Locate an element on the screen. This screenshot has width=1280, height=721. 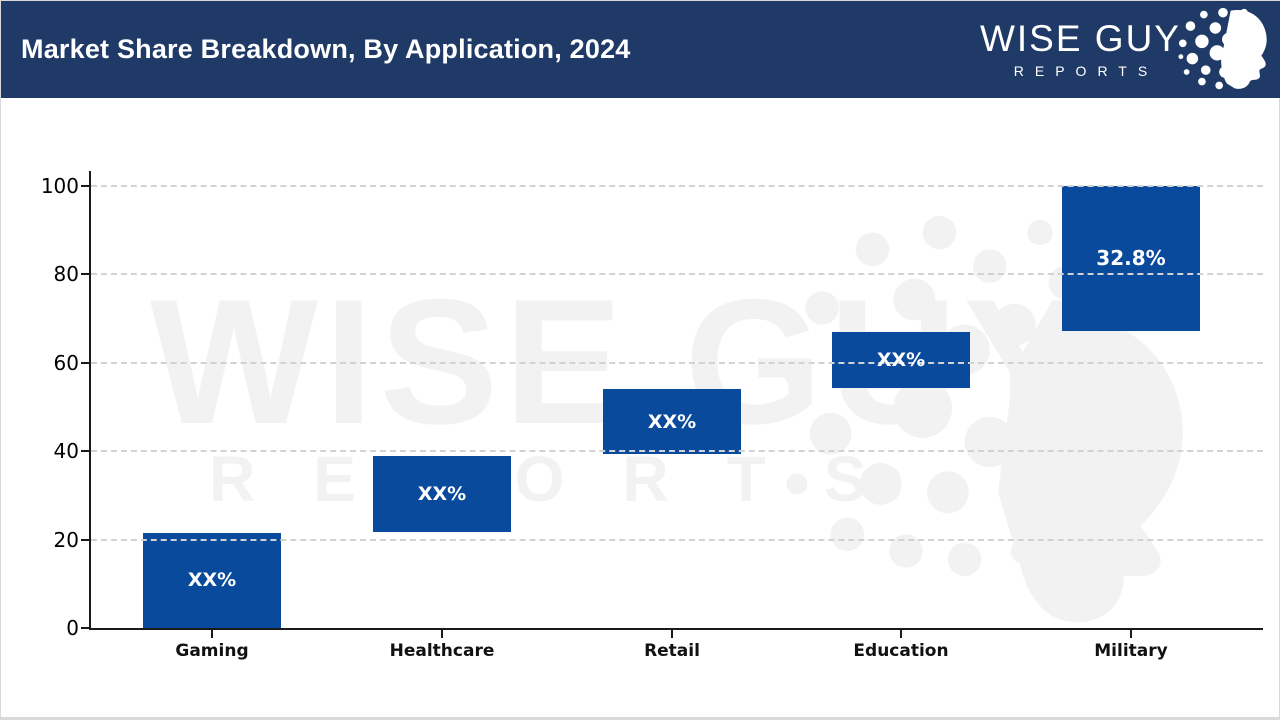
x-axis-line is located at coordinates (676, 629).